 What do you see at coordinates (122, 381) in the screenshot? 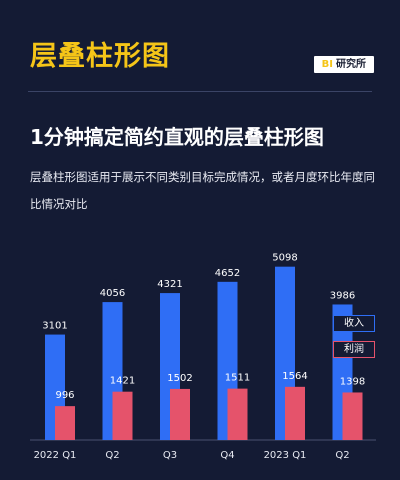
I see `data-label-profit: 1421` at bounding box center [122, 381].